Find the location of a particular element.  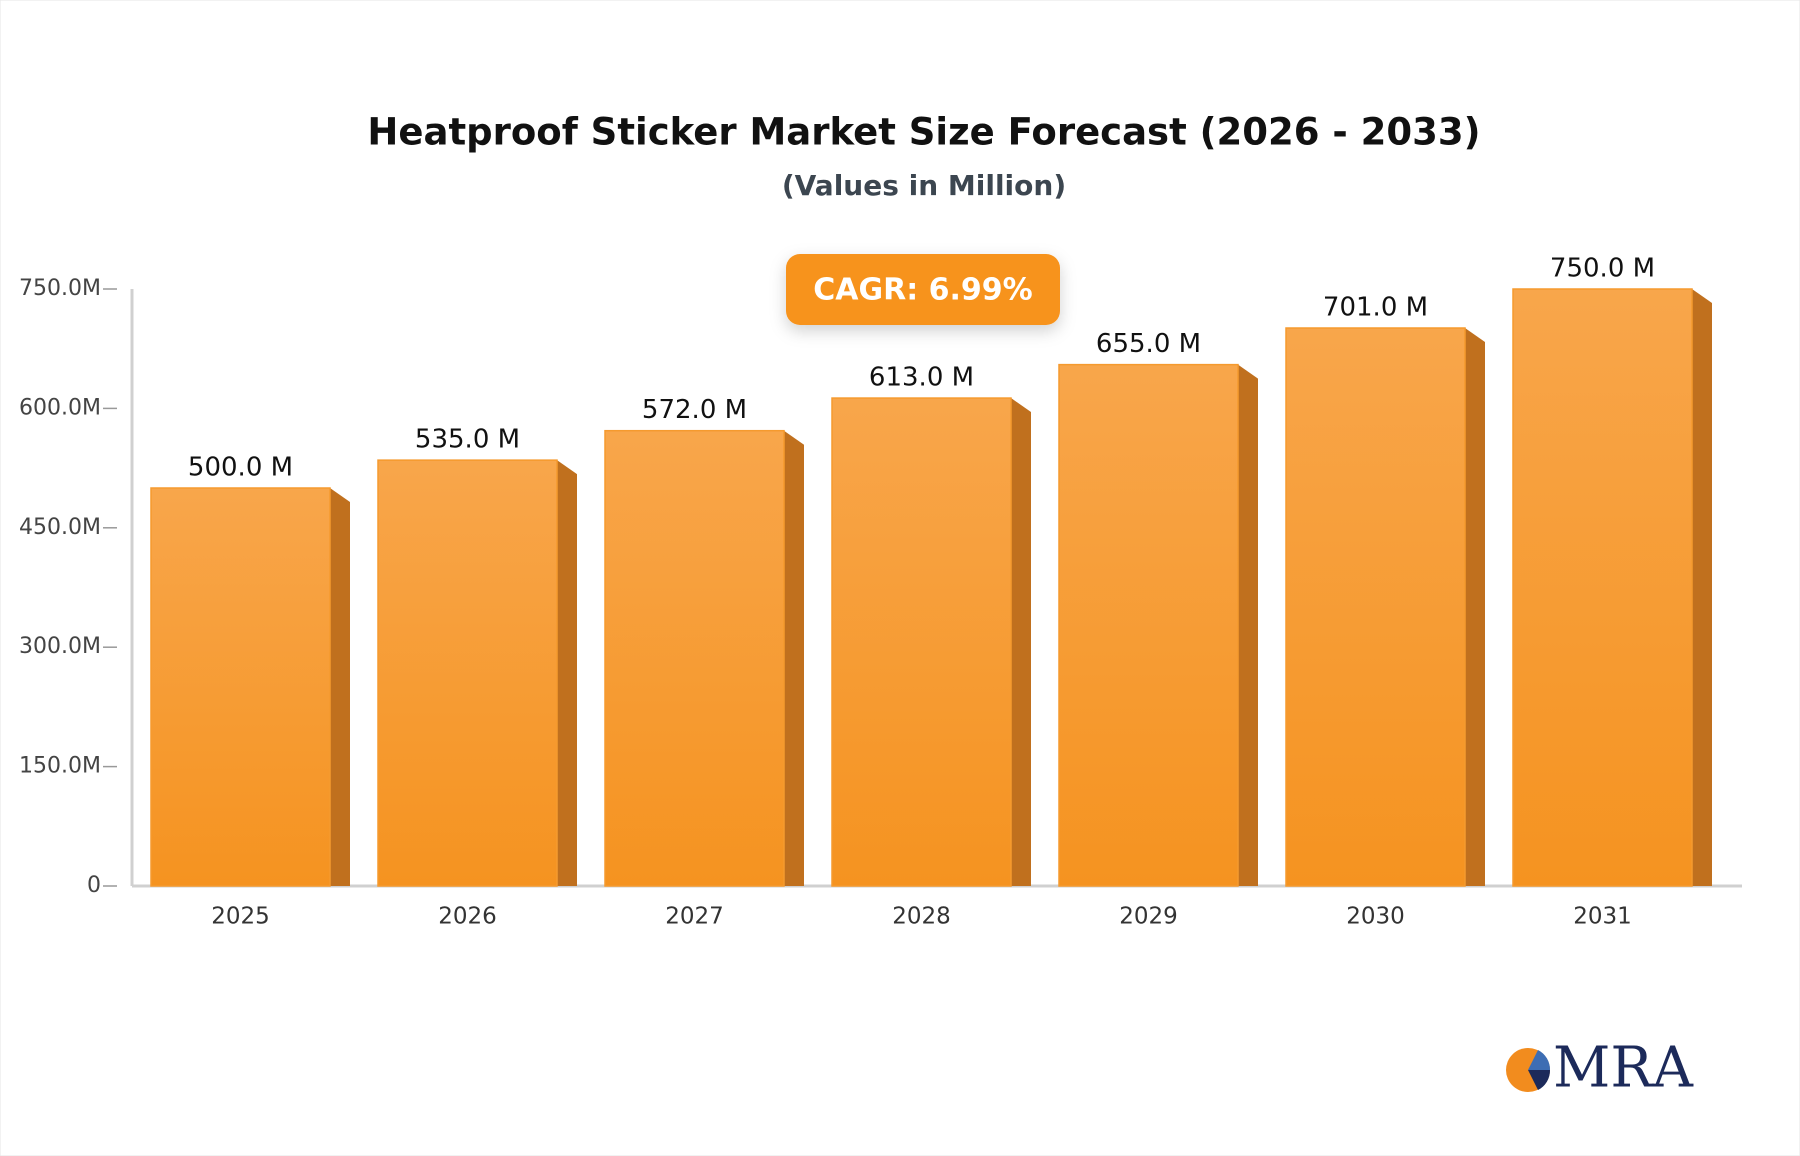

x-tick-label: 2029 is located at coordinates (1148, 917).